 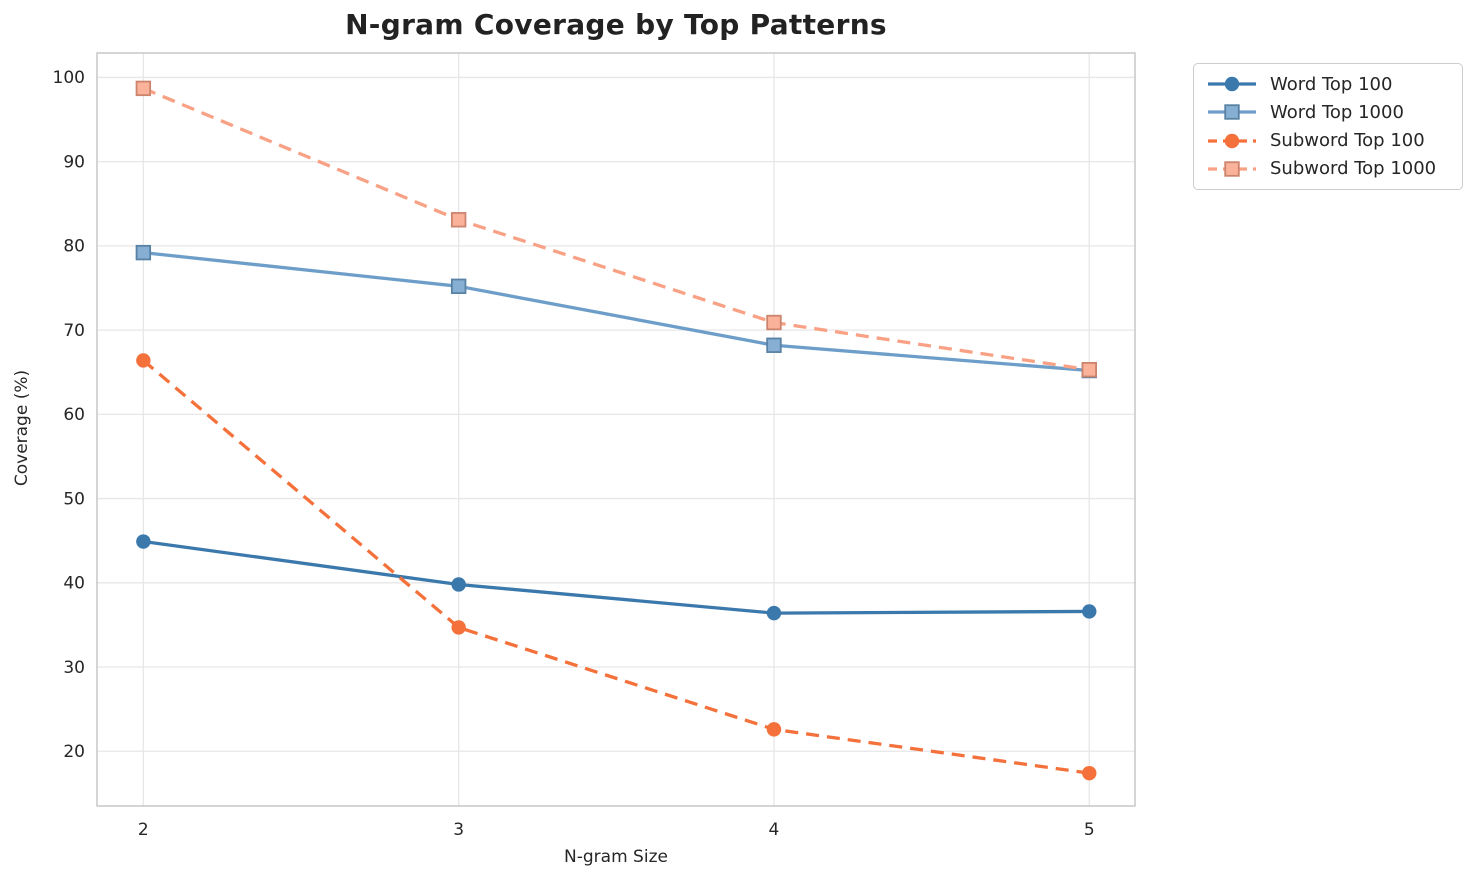 What do you see at coordinates (616, 24) in the screenshot?
I see `chart-title: N-gram Coverage by Top Patterns` at bounding box center [616, 24].